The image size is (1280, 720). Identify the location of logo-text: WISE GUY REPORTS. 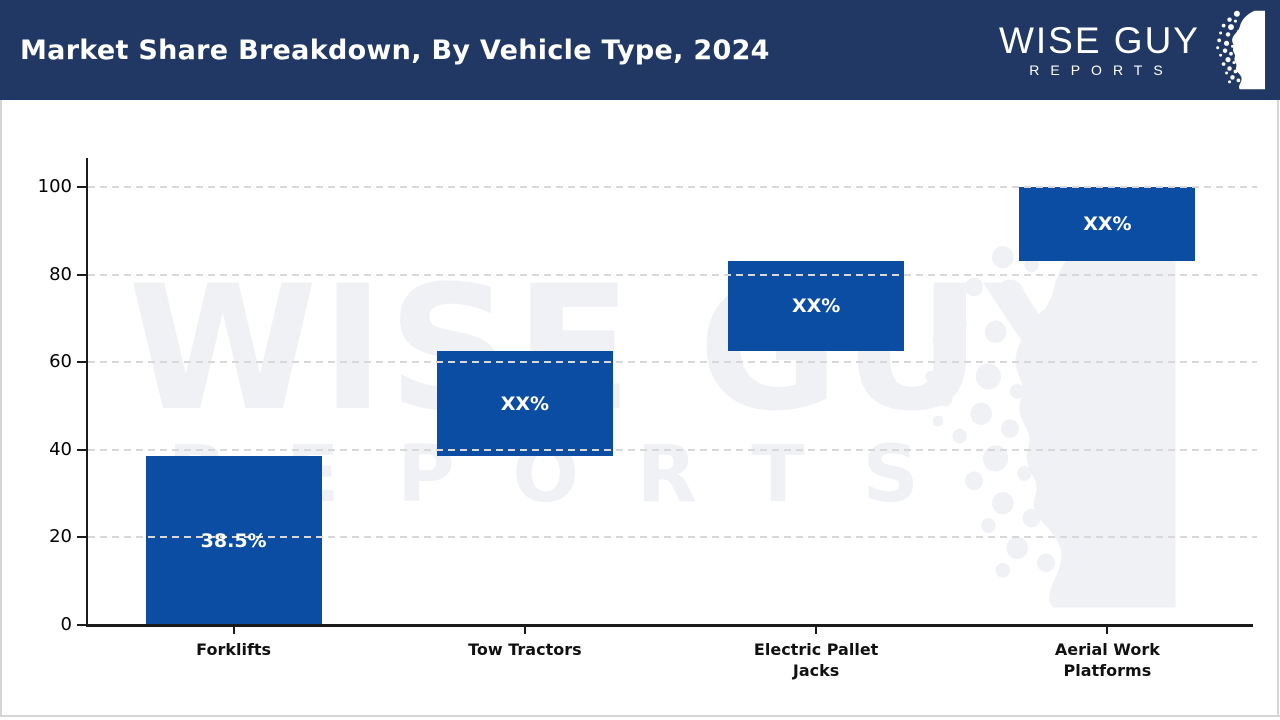
(1099, 49).